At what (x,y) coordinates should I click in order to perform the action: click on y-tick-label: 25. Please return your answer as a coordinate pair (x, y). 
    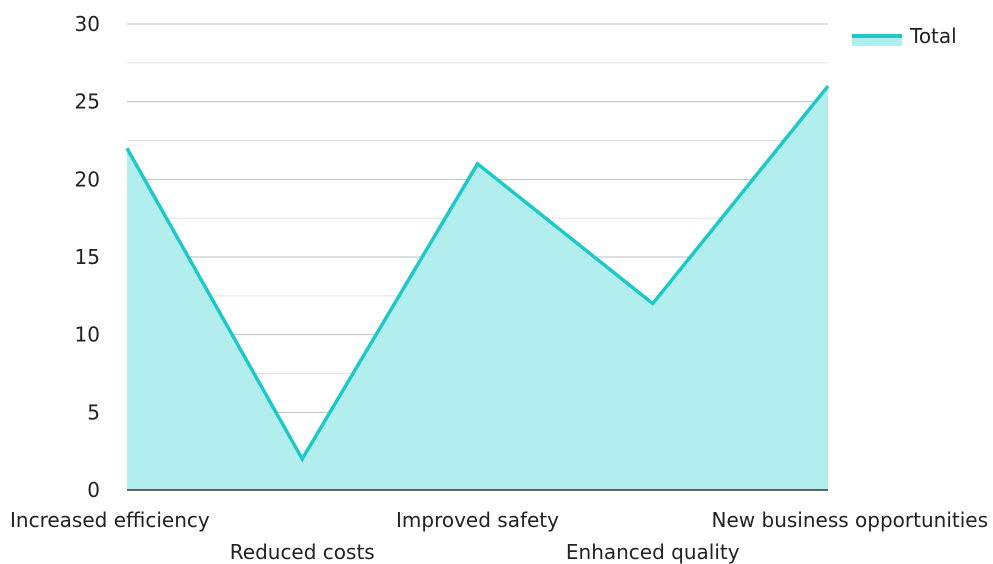
    Looking at the image, I should click on (87, 102).